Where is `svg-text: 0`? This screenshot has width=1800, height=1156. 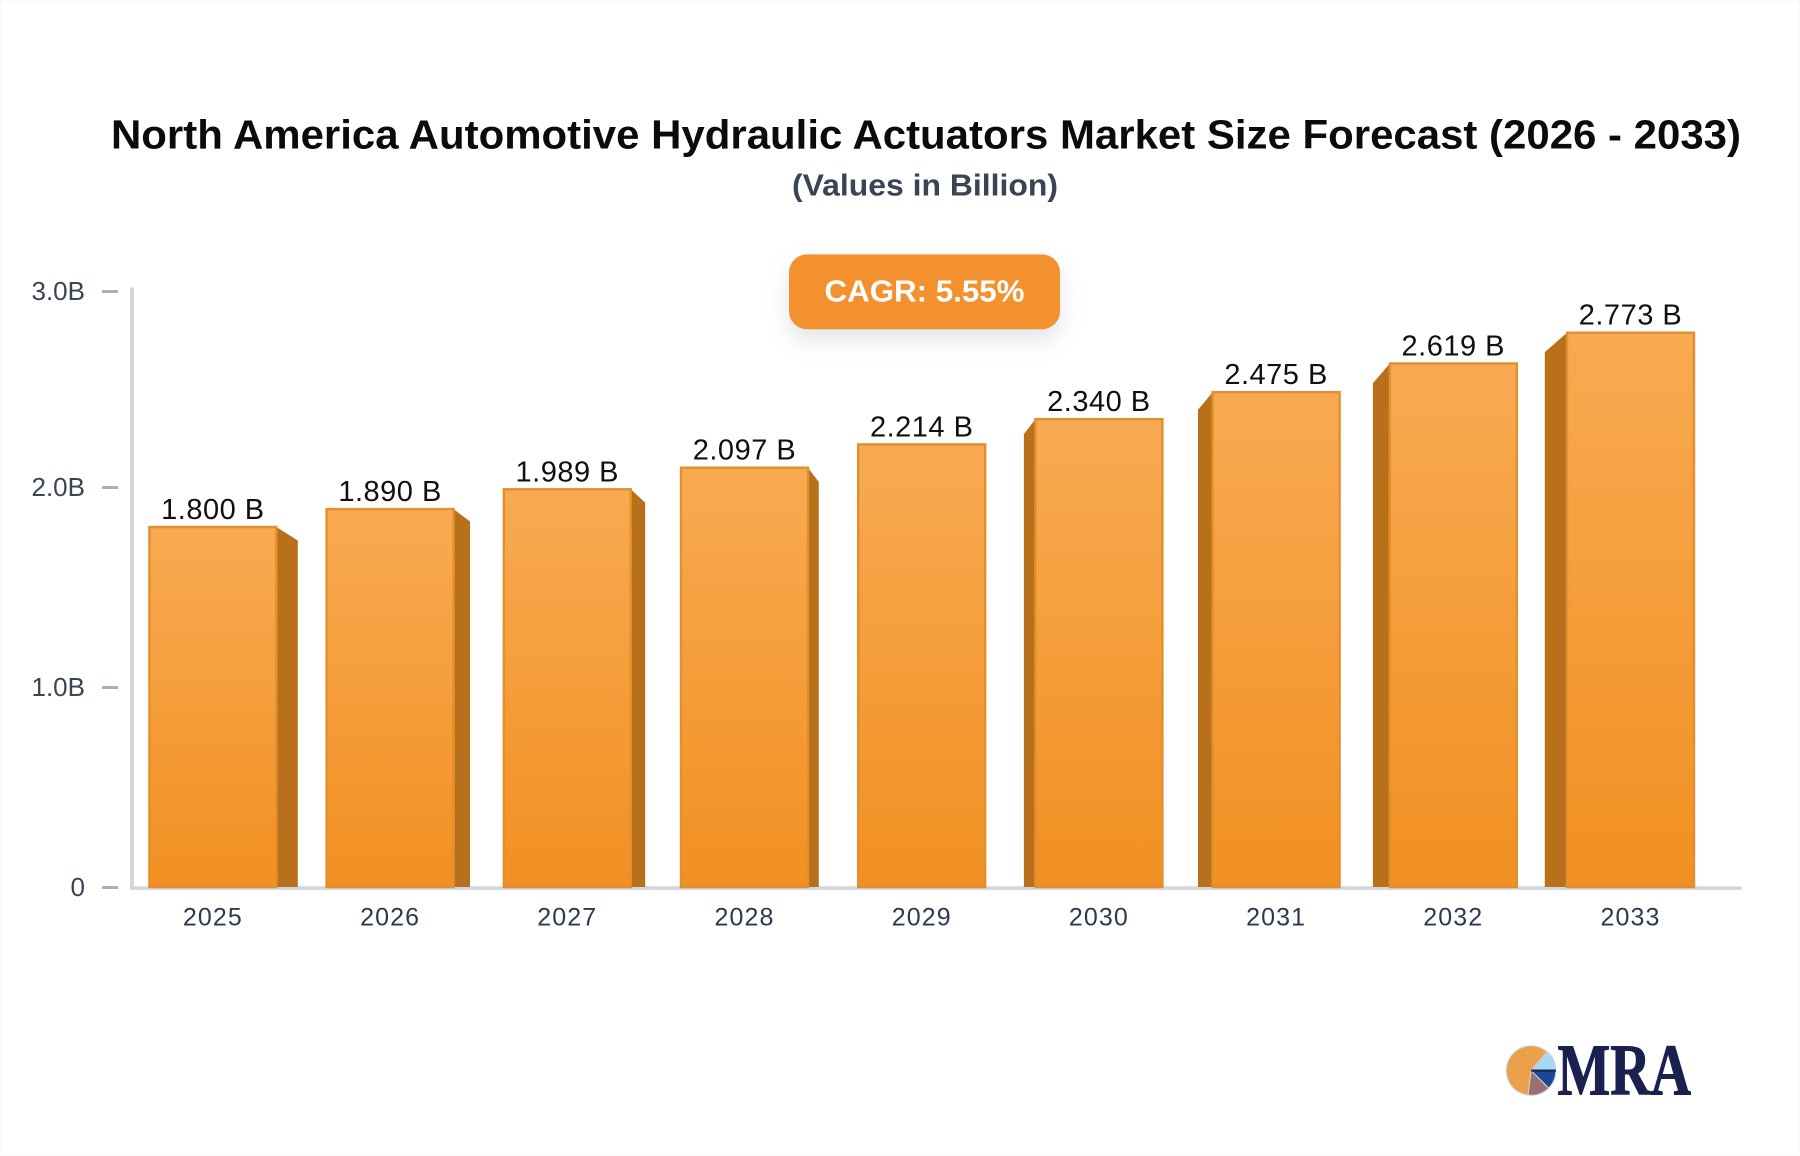
svg-text: 0 is located at coordinates (78, 887).